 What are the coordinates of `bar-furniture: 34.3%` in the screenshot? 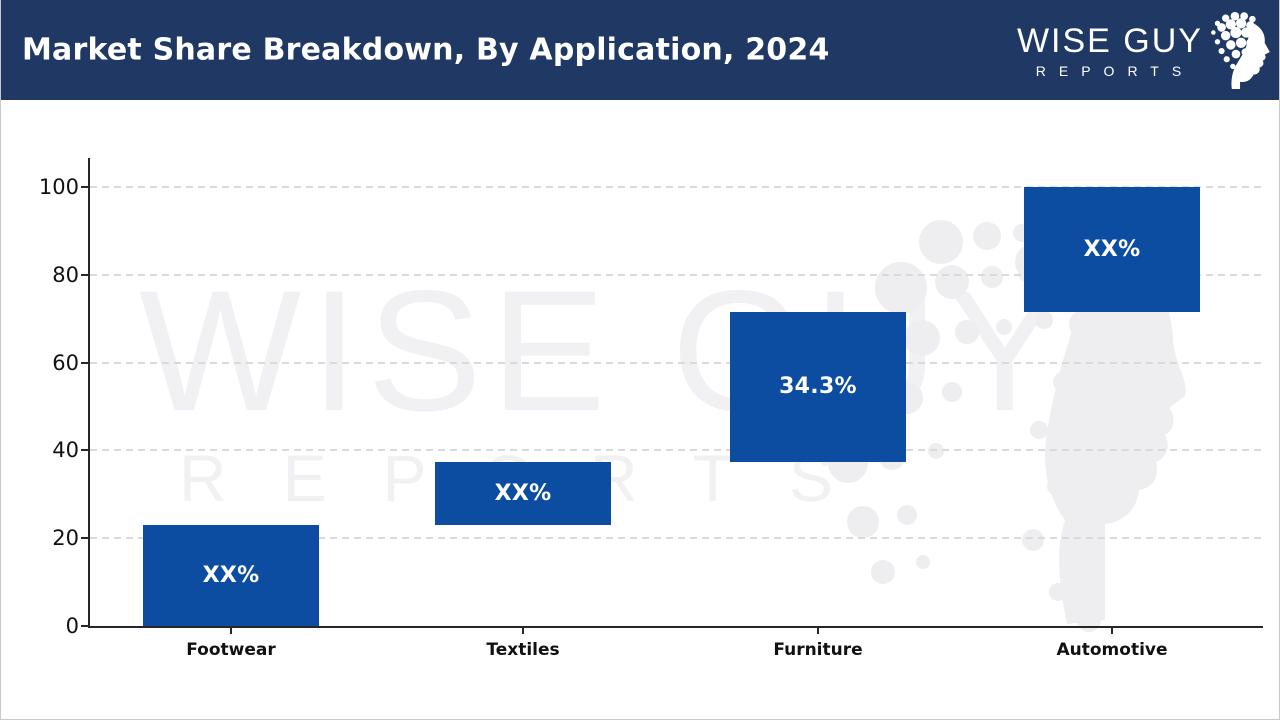 It's located at (818, 387).